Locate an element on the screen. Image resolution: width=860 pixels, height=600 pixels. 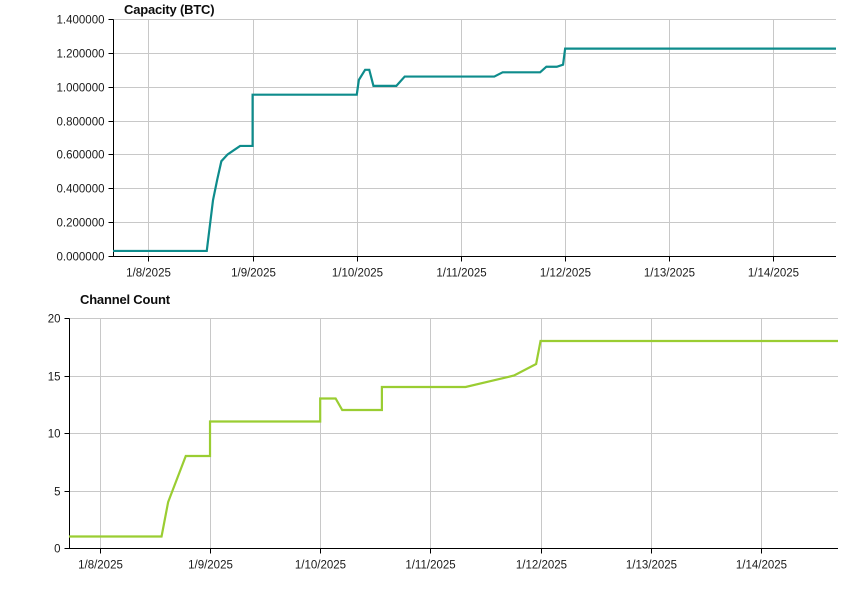
capacity-chart-title: Capacity (BTC) is located at coordinates (169, 9).